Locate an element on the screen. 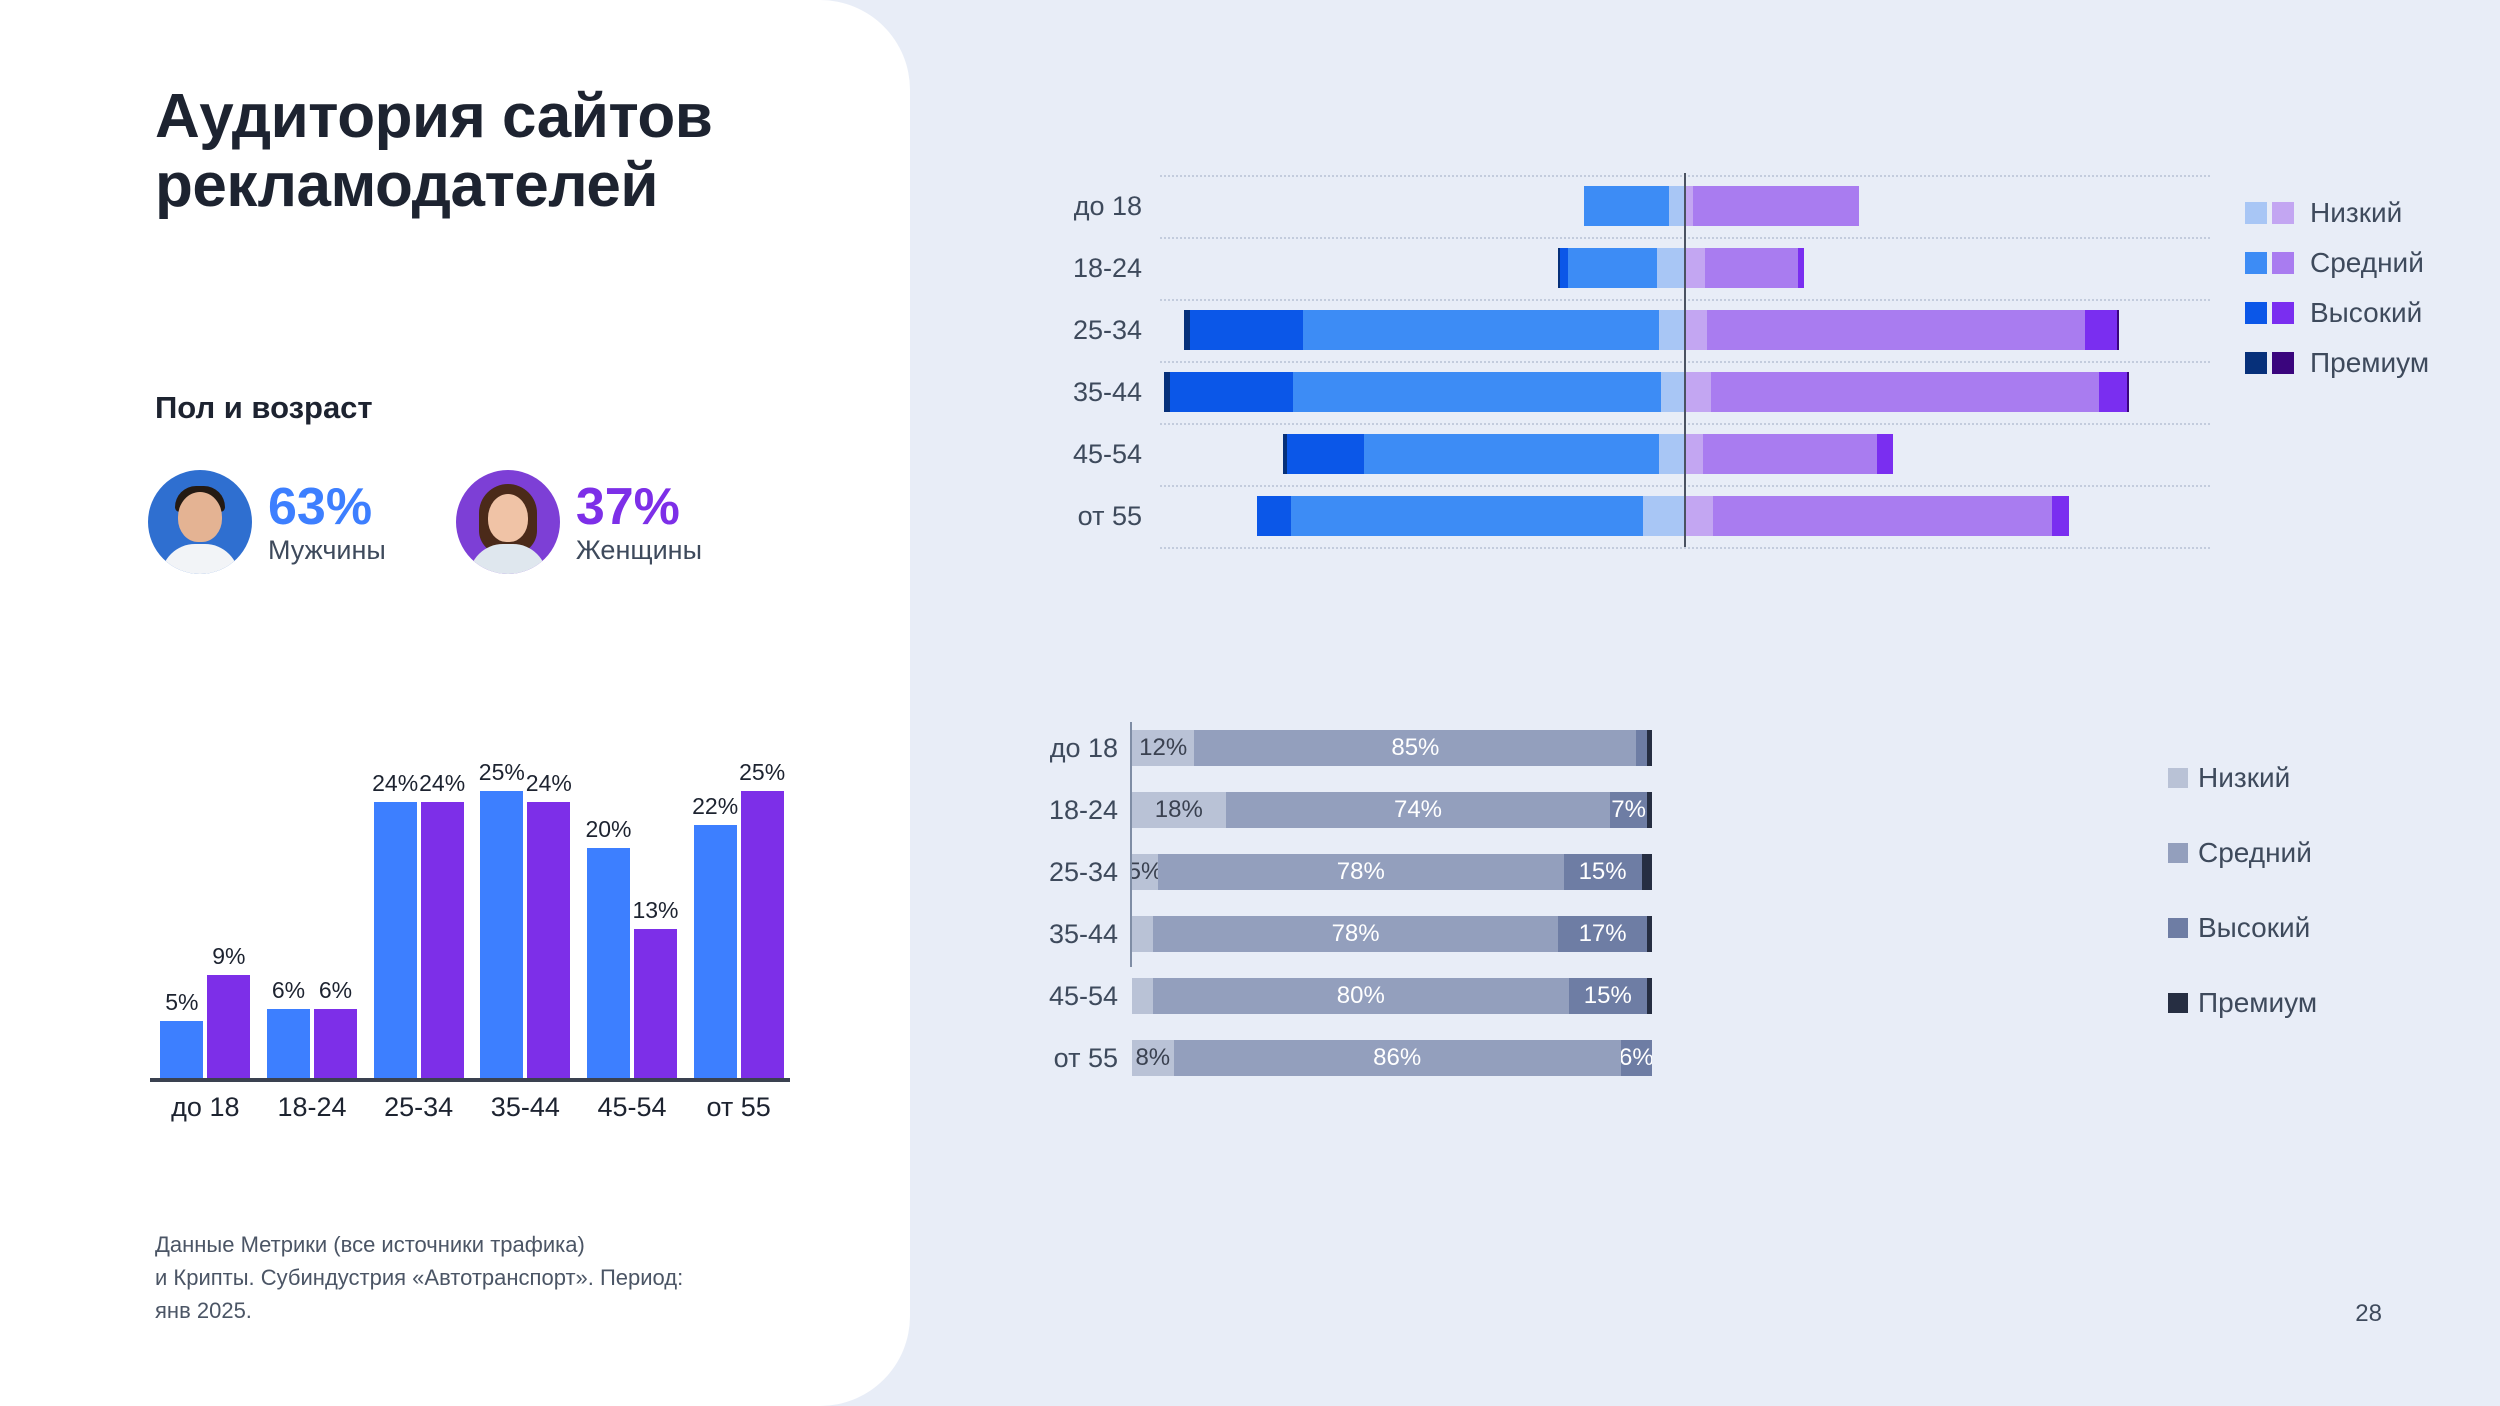 This screenshot has height=1406, width=2500. income-row: 25-34 5%78%15% is located at coordinates (1590, 872).